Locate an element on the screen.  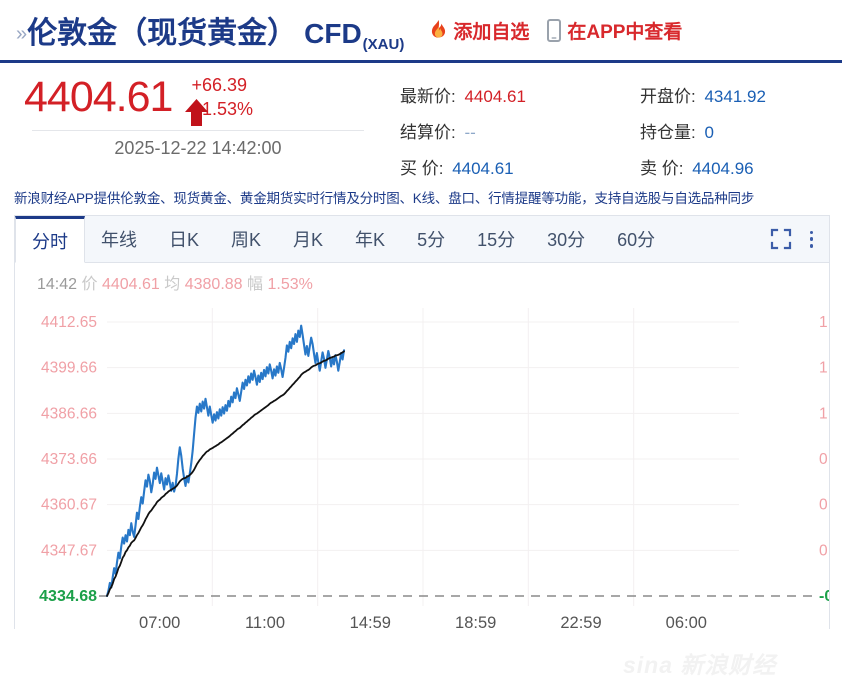
svg-text: 18:59 is located at coordinates (475, 623).